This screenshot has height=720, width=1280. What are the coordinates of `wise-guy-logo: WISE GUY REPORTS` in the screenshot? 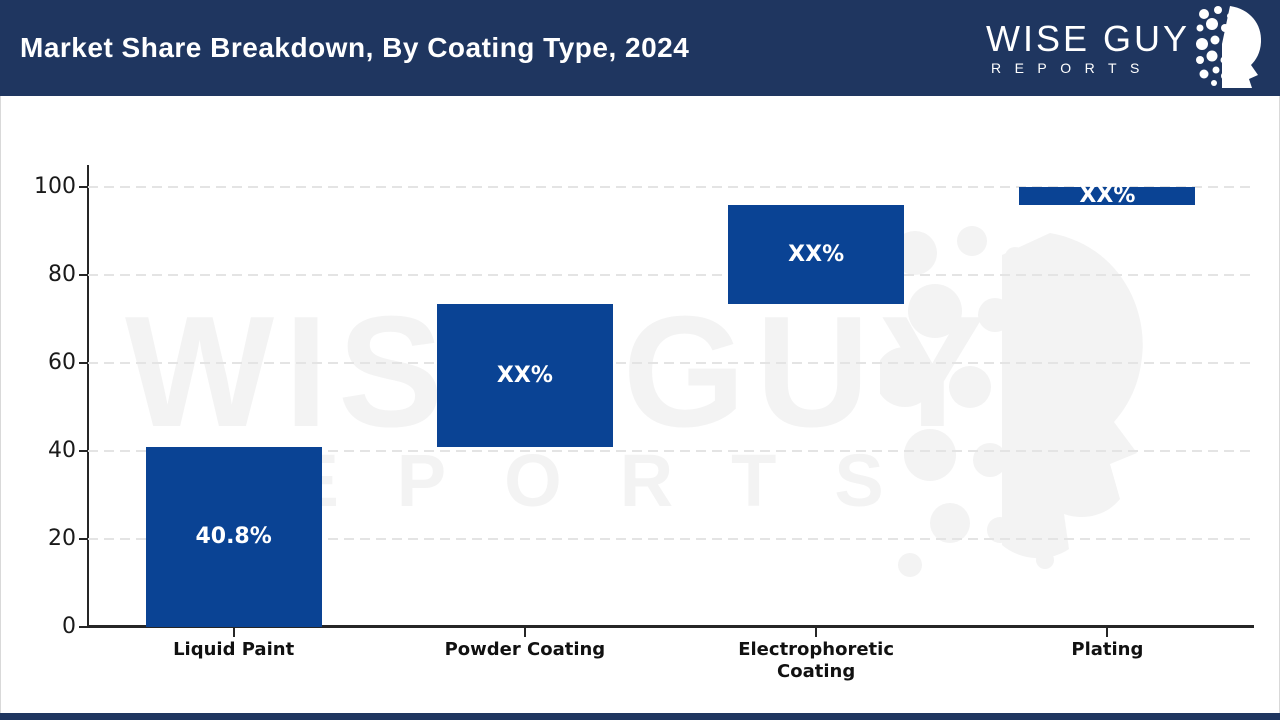 It's located at (1126, 48).